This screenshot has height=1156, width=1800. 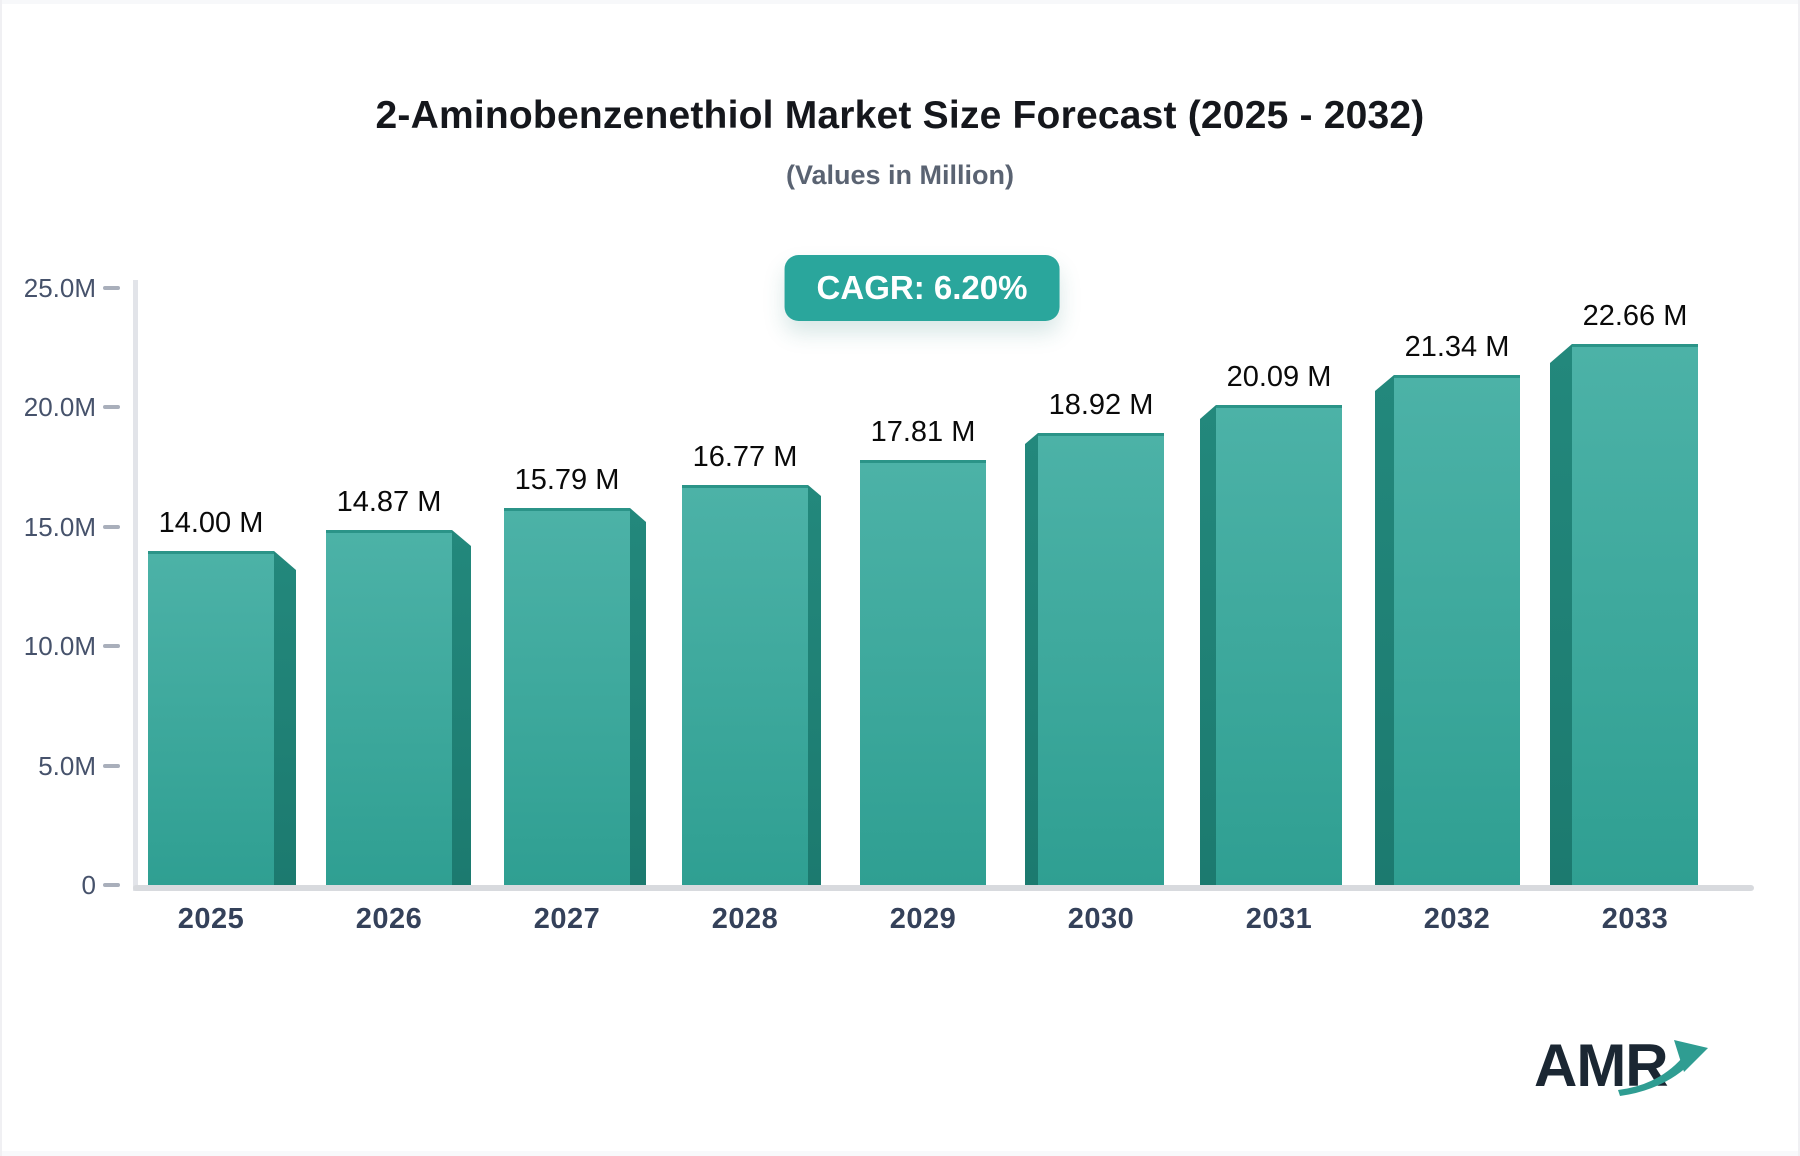 What do you see at coordinates (59, 288) in the screenshot?
I see `y-tick-label: 25.0M` at bounding box center [59, 288].